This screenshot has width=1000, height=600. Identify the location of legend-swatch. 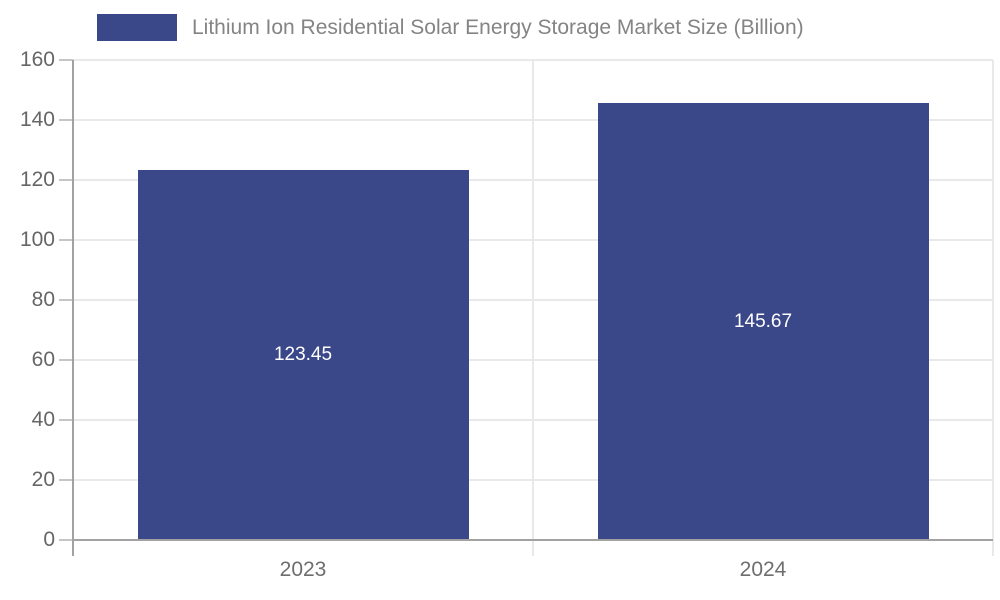
(137, 27).